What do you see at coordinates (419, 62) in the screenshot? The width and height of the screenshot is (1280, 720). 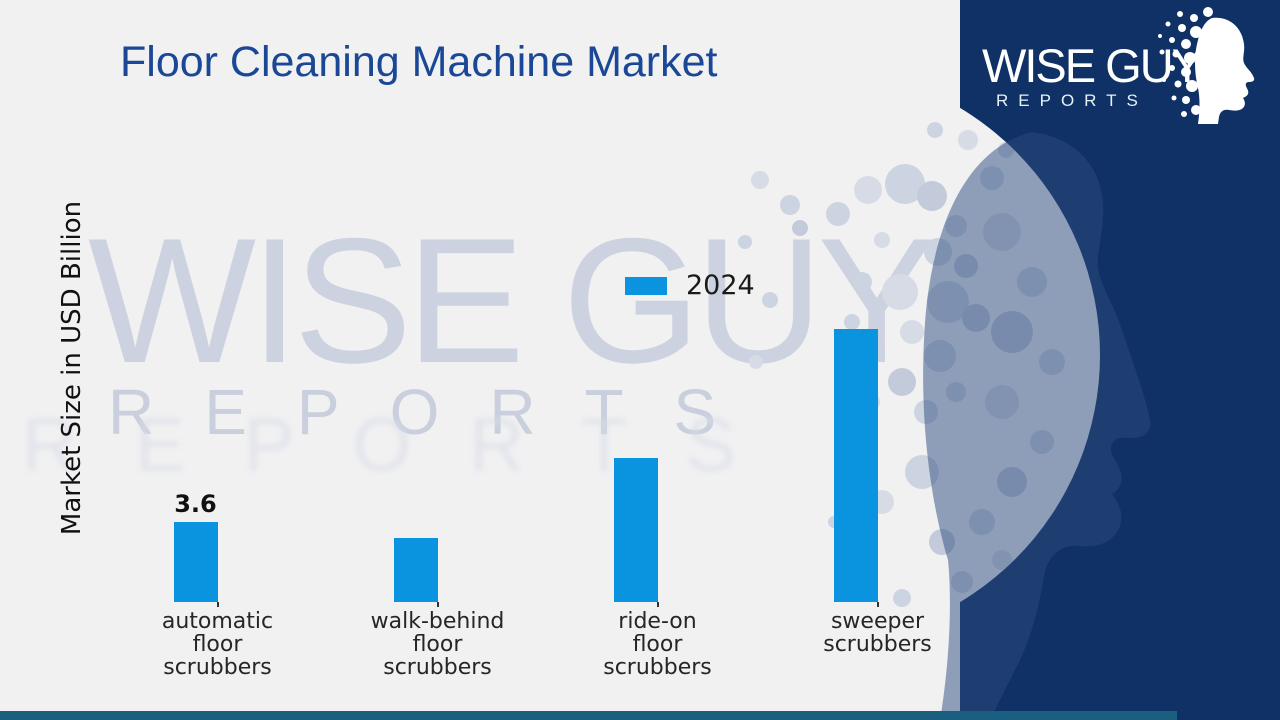 I see `page-title: Floor Cleaning Machine Market` at bounding box center [419, 62].